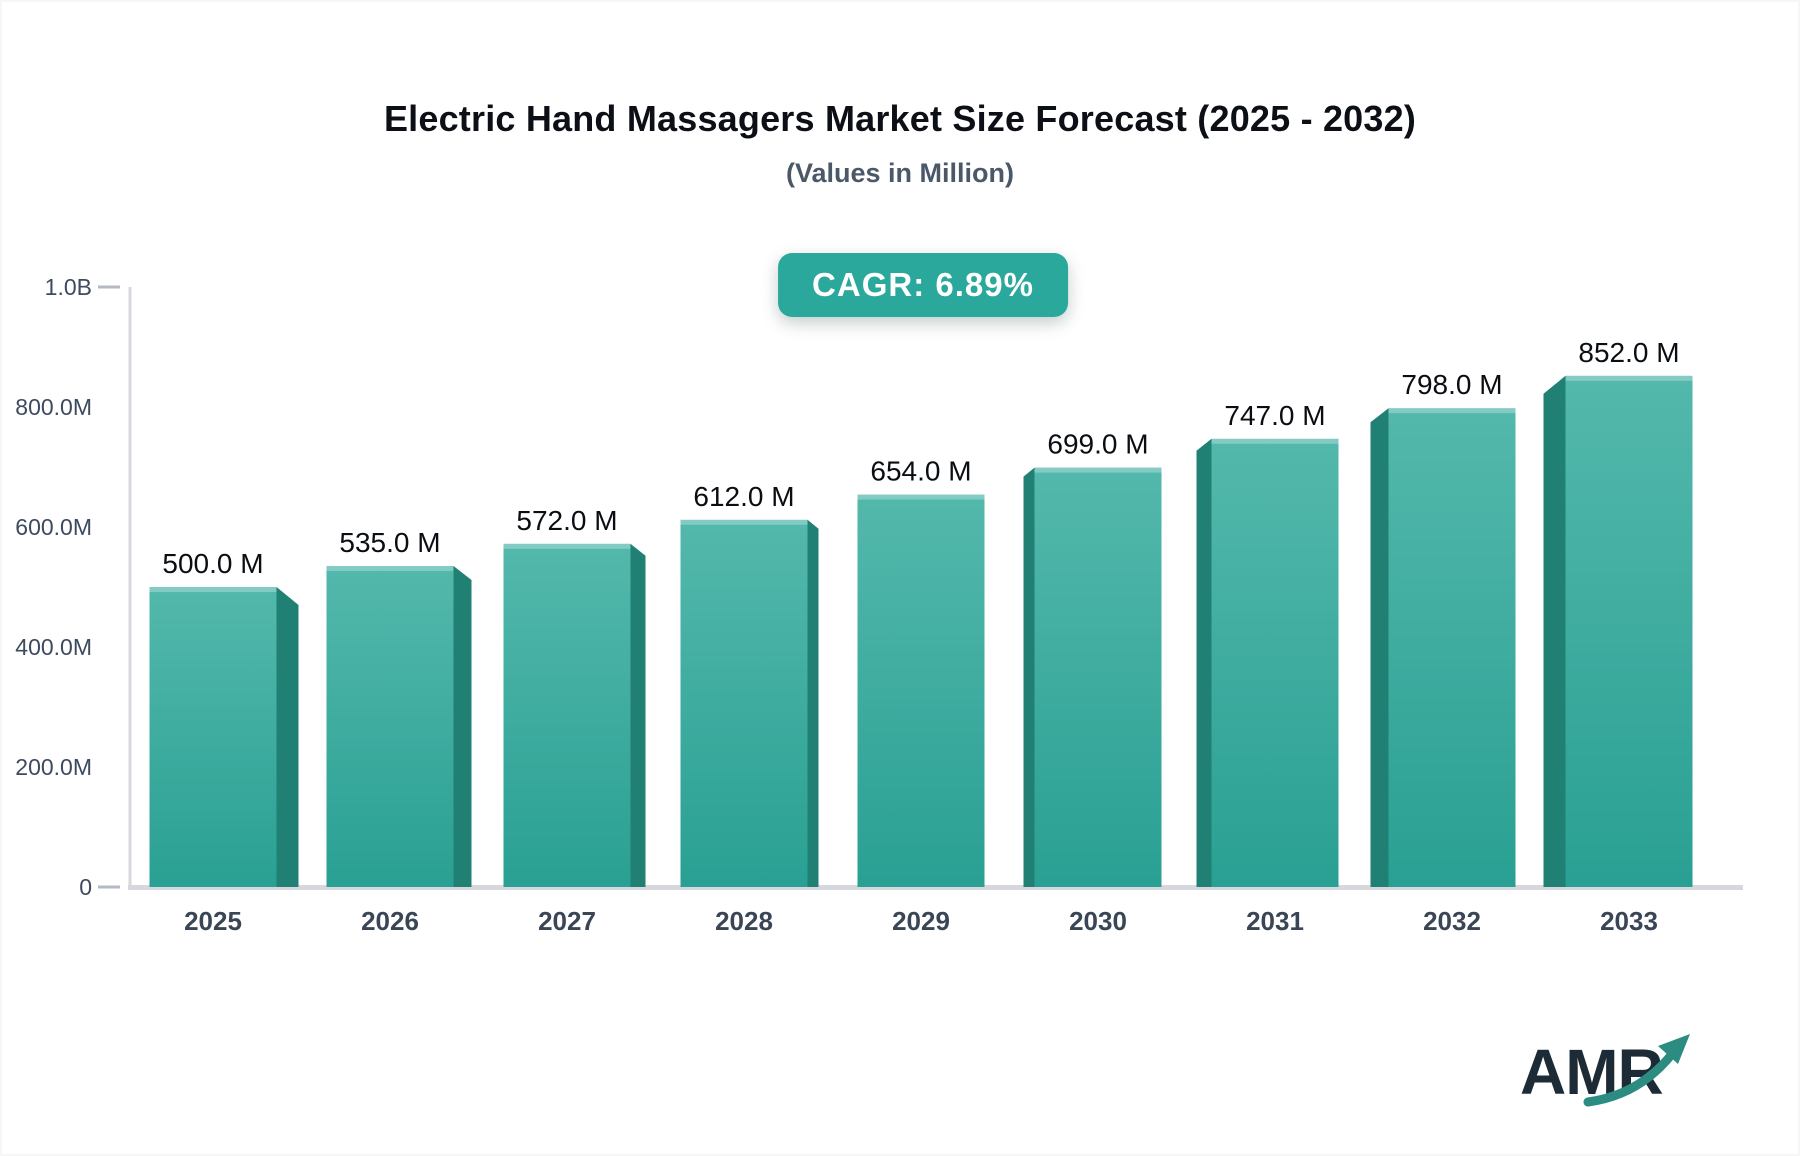  Describe the element at coordinates (567, 921) in the screenshot. I see `x-axis-label: 2027` at that location.